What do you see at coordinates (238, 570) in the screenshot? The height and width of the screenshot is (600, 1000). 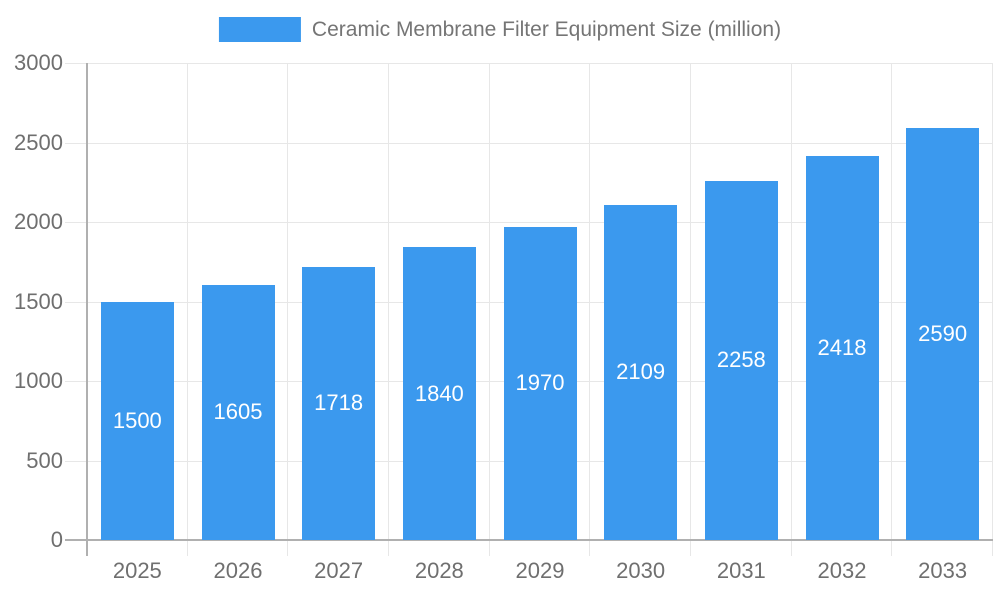 I see `x-axis-label: 2026` at bounding box center [238, 570].